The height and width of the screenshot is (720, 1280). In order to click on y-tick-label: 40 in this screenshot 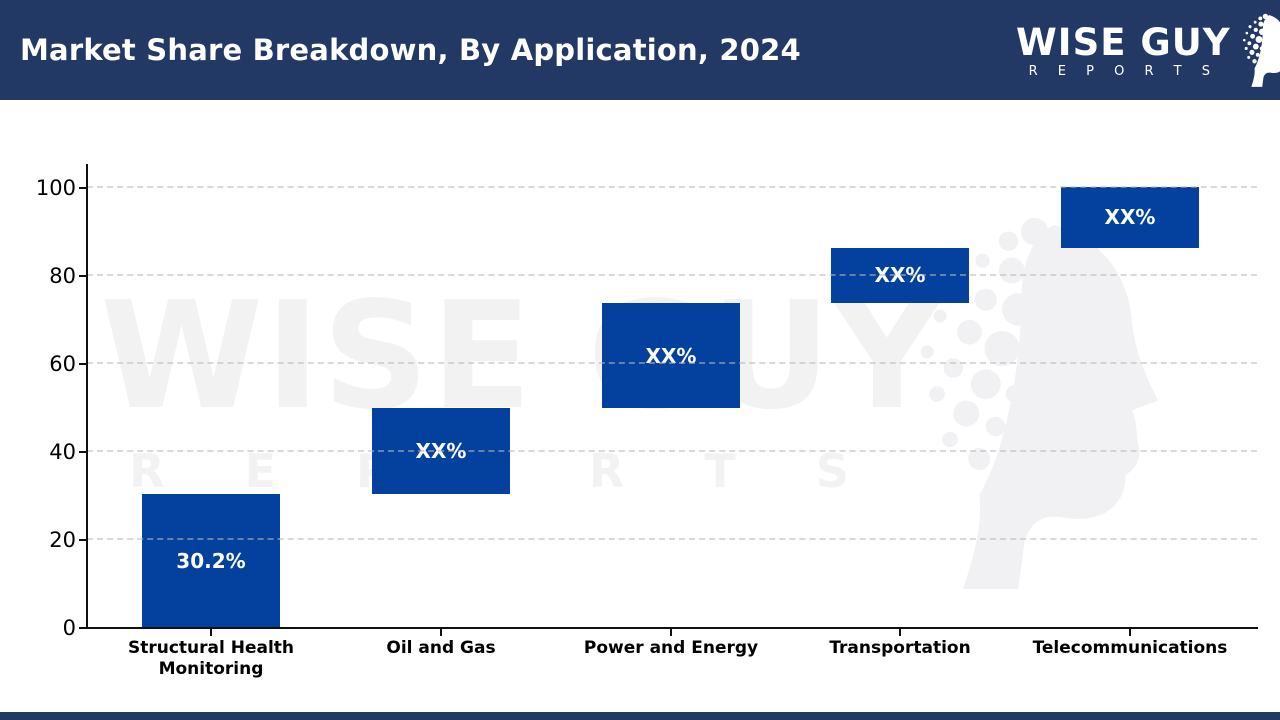, I will do `click(62, 452)`.